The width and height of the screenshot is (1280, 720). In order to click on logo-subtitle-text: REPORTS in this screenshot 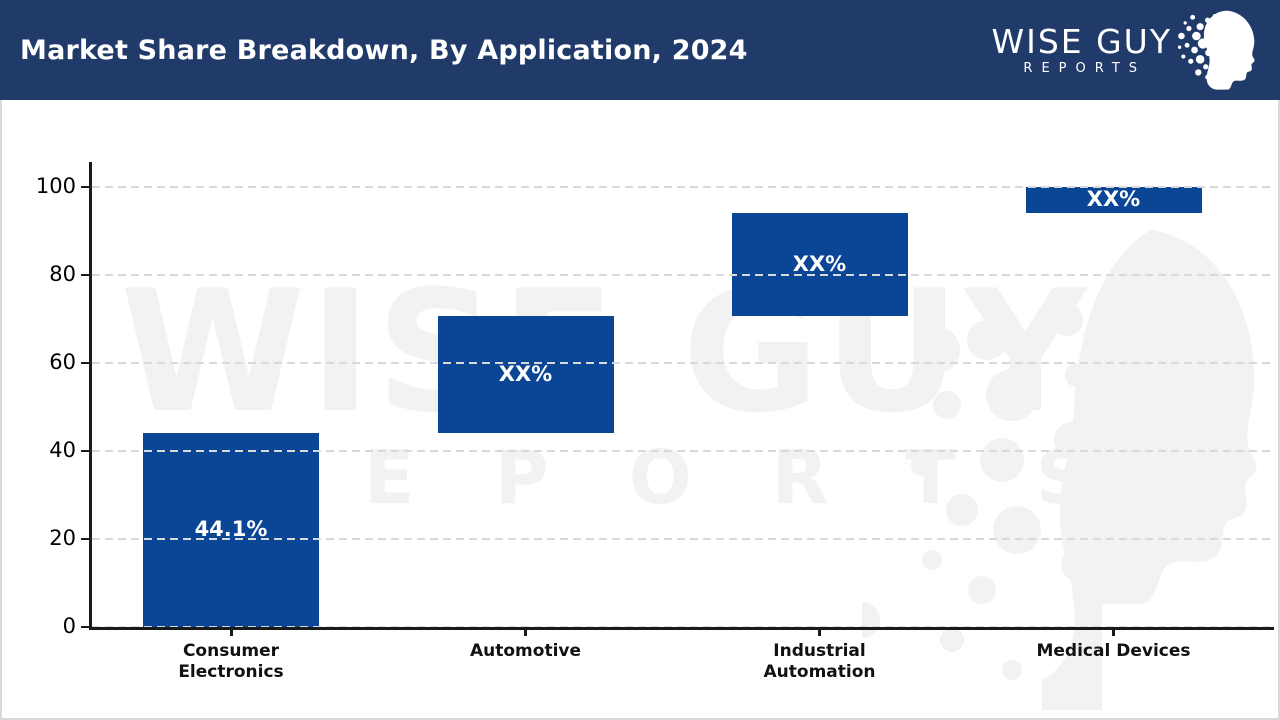, I will do `click(1085, 68)`.